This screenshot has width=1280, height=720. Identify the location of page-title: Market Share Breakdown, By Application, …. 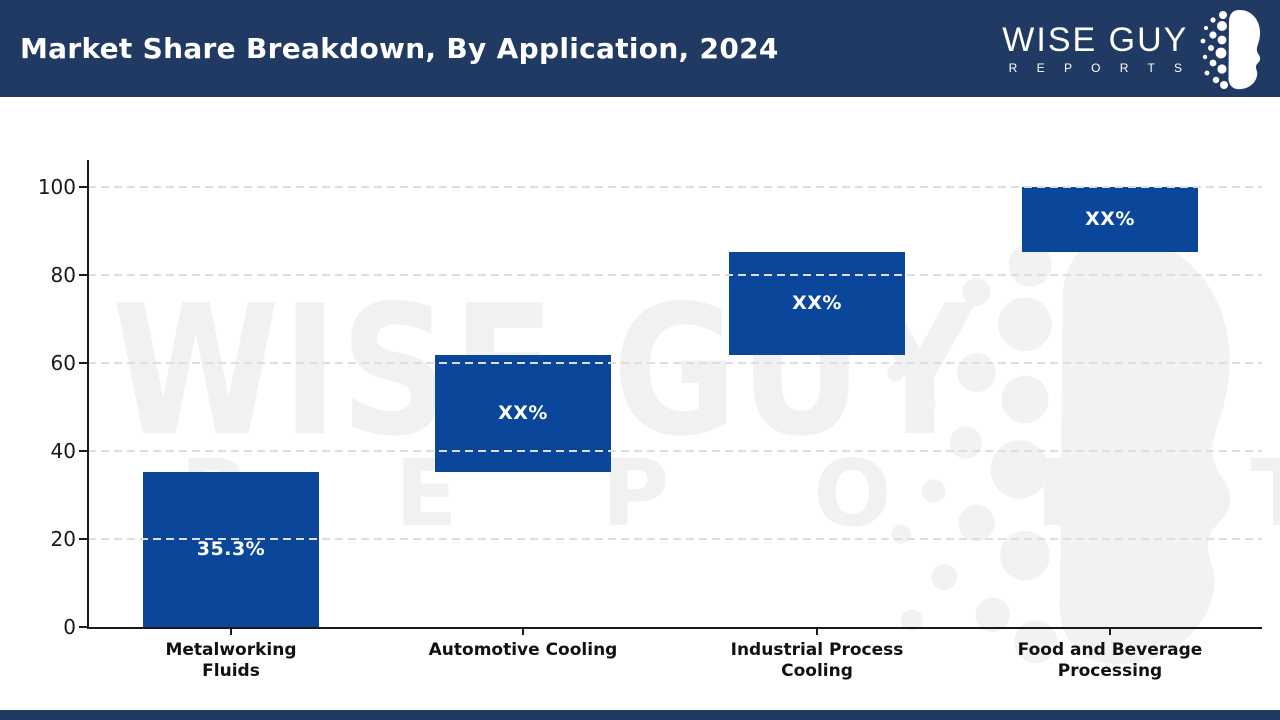
(399, 48).